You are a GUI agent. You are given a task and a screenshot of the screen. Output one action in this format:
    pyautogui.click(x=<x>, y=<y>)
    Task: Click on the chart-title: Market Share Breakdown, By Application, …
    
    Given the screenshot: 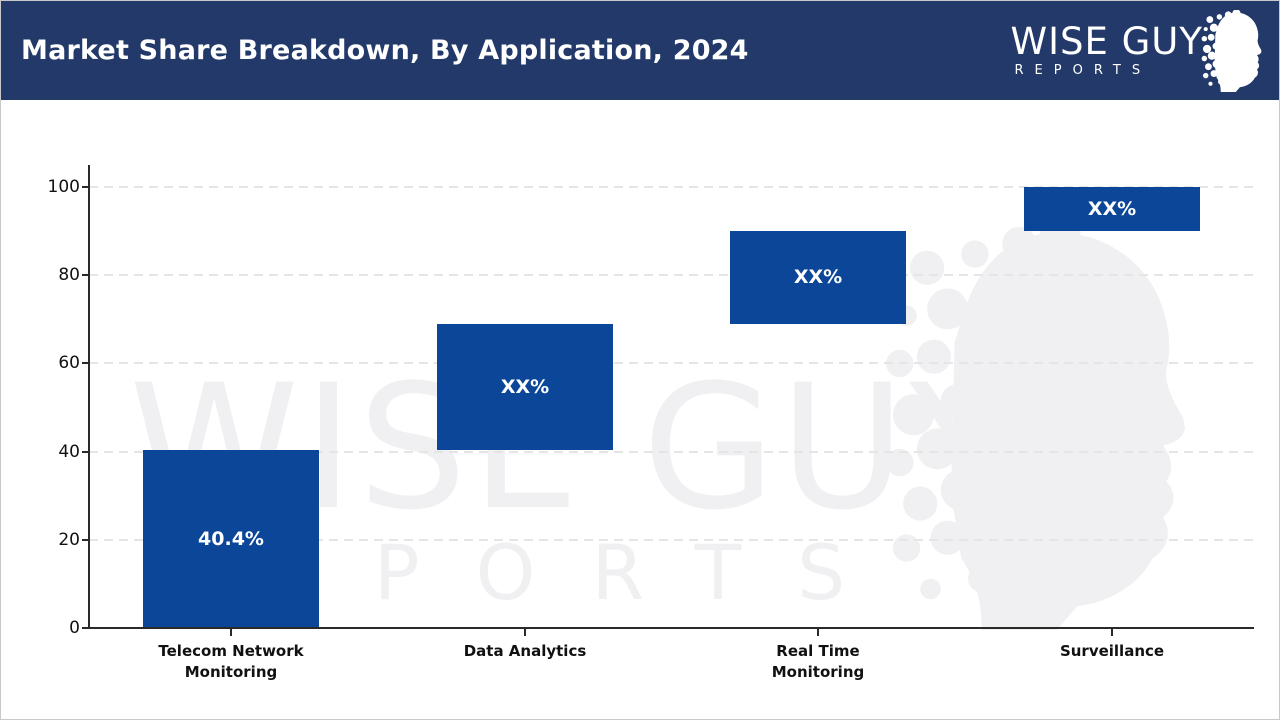 What is the action you would take?
    pyautogui.click(x=385, y=50)
    